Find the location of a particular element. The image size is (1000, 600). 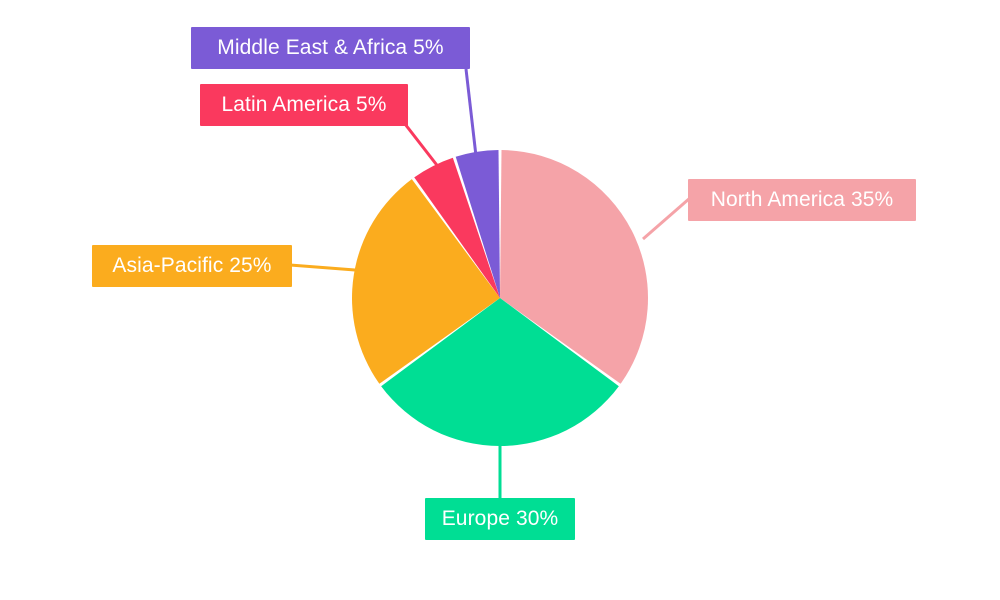

pie-slice-asia-pacific is located at coordinates (426, 281).